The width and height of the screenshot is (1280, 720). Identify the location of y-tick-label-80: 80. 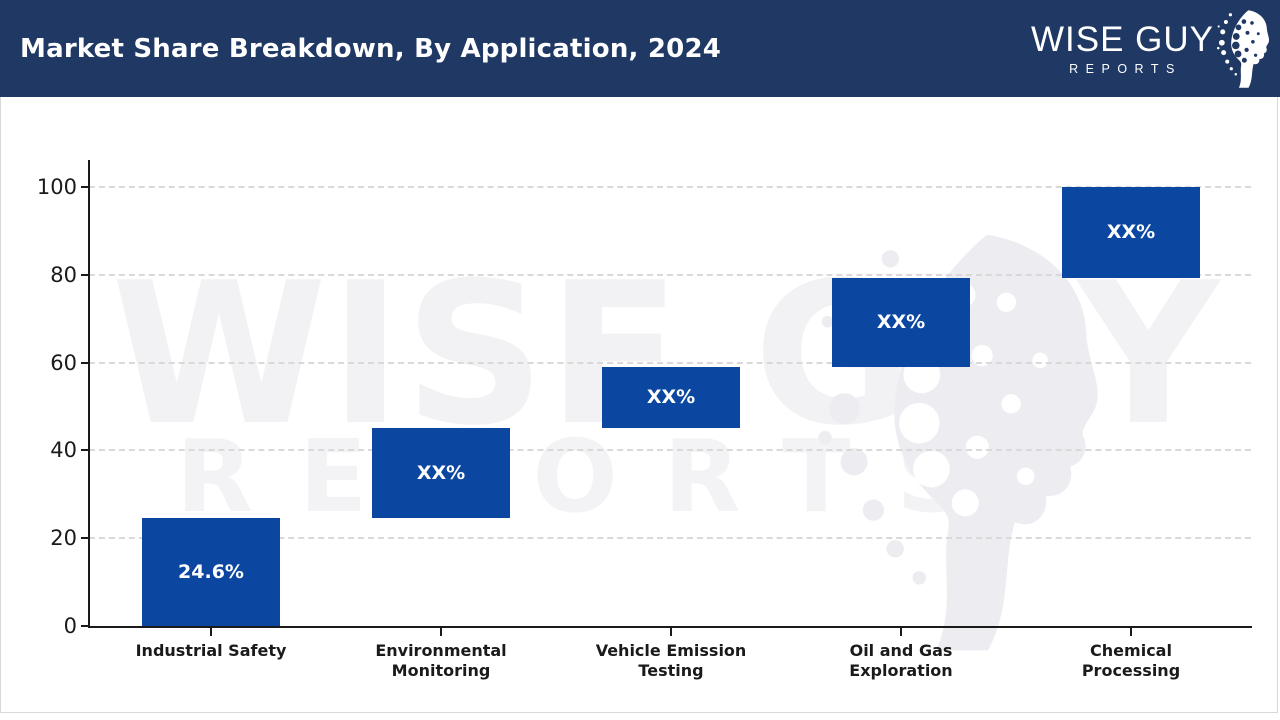
(63, 274).